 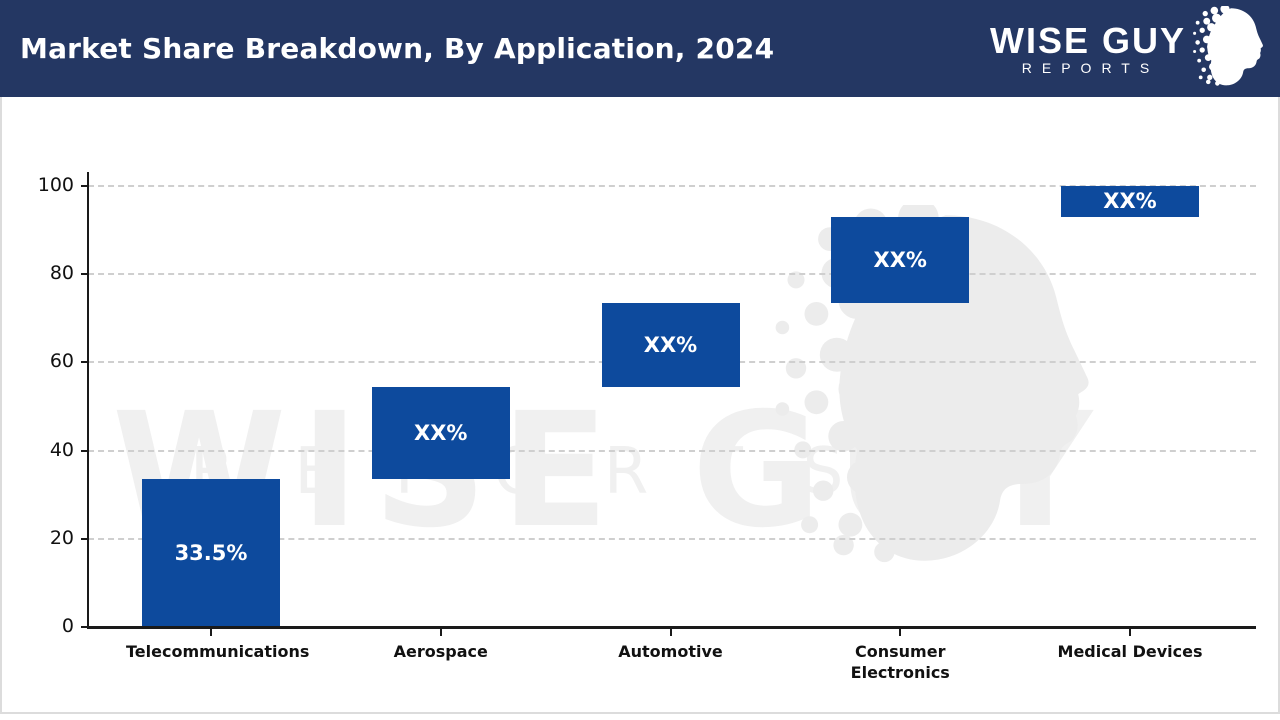 What do you see at coordinates (61, 538) in the screenshot?
I see `y-tick-label: 20` at bounding box center [61, 538].